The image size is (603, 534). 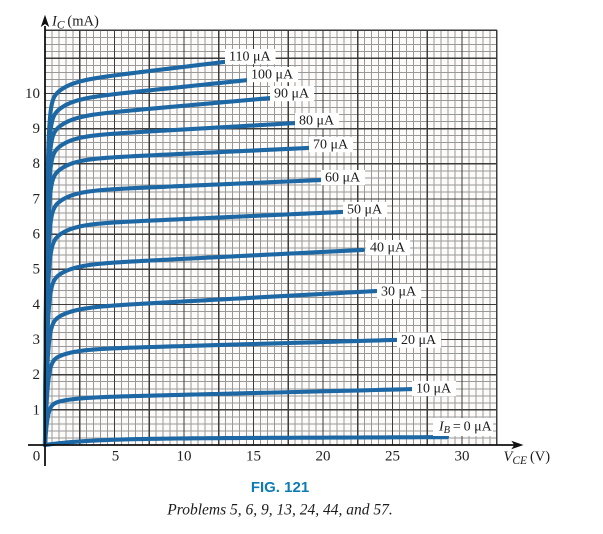 I want to click on svg-text: 8, so click(x=37, y=164).